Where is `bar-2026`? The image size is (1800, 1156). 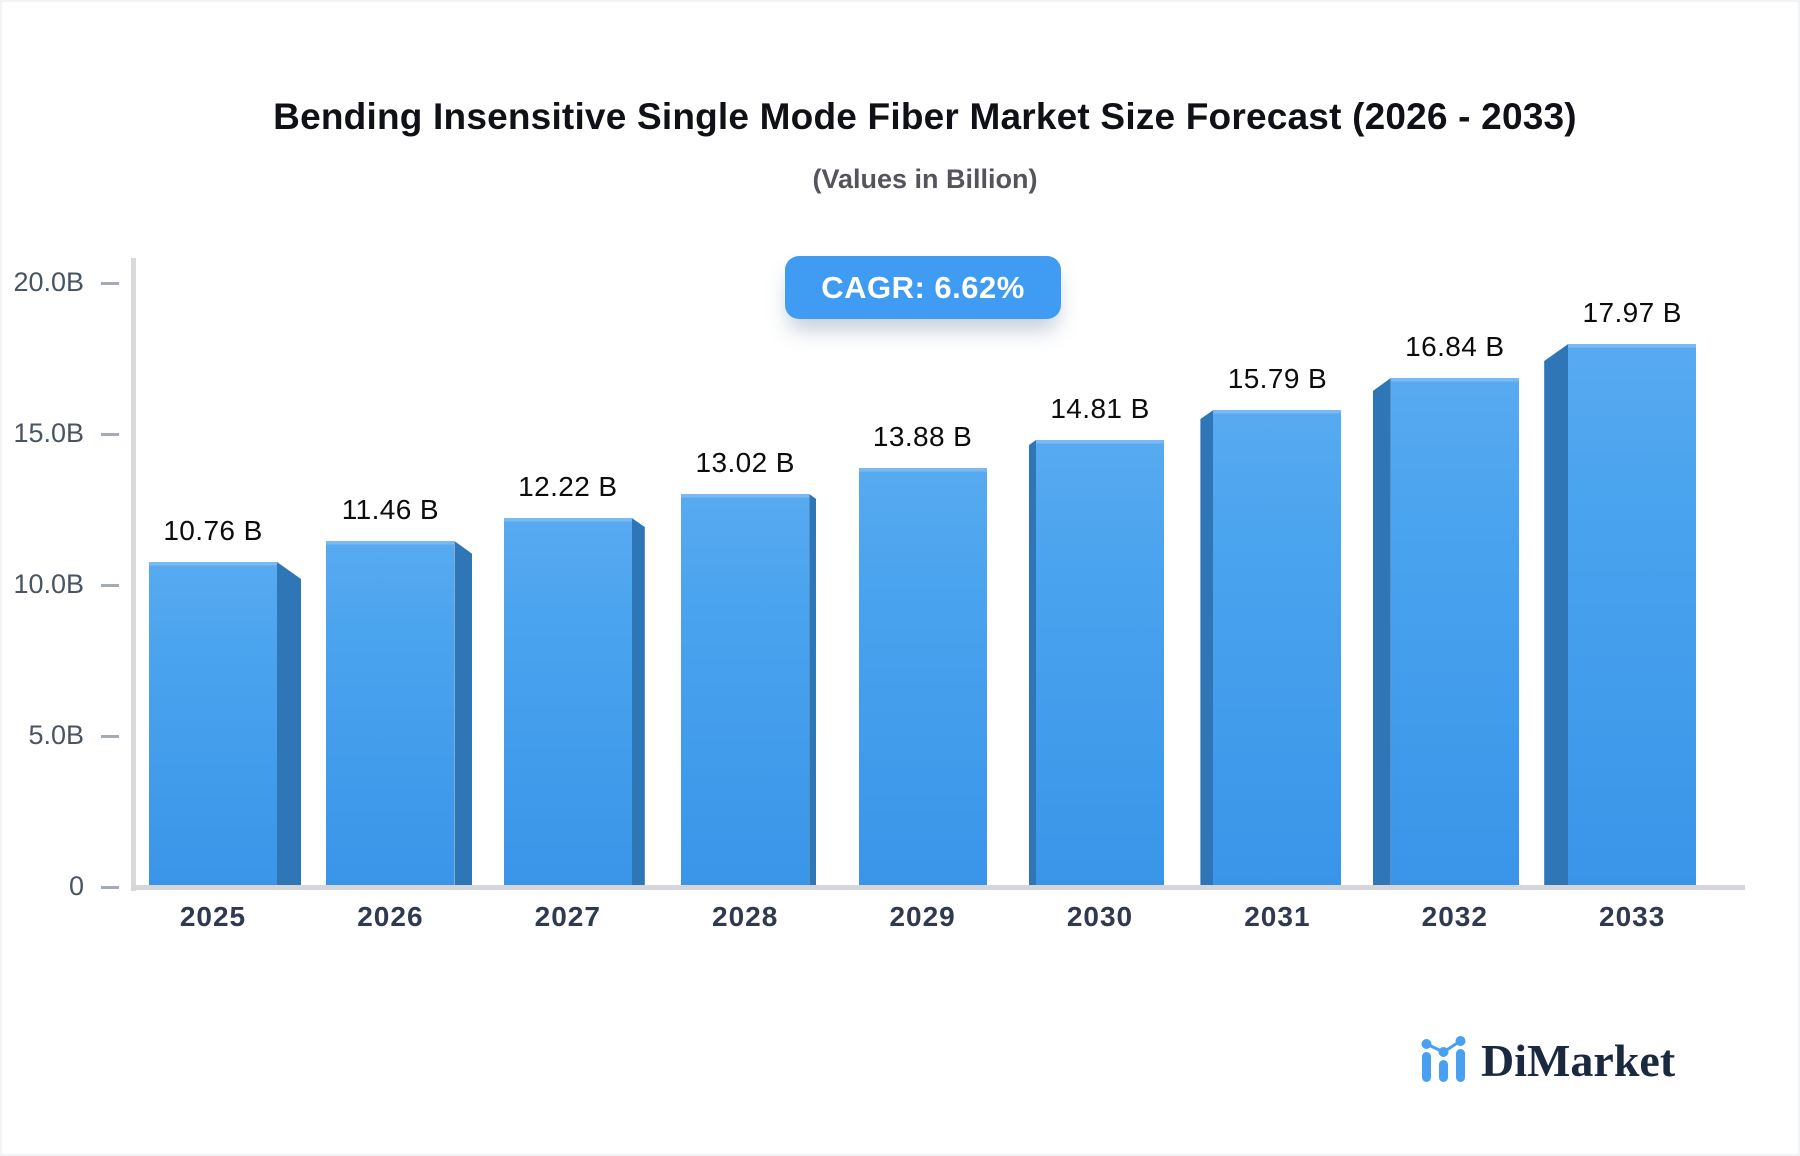
bar-2026 is located at coordinates (399, 714).